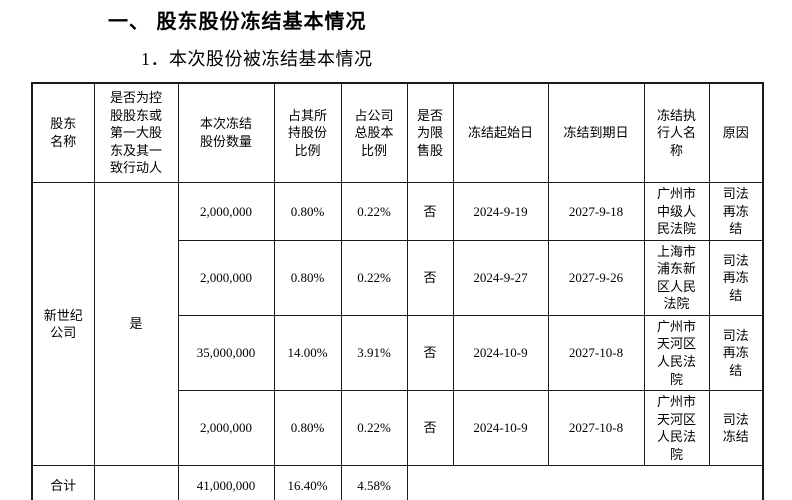 Image resolution: width=792 pixels, height=500 pixels. Describe the element at coordinates (500, 133) in the screenshot. I see `col-header-freeze-start: 冻结起始日` at that location.